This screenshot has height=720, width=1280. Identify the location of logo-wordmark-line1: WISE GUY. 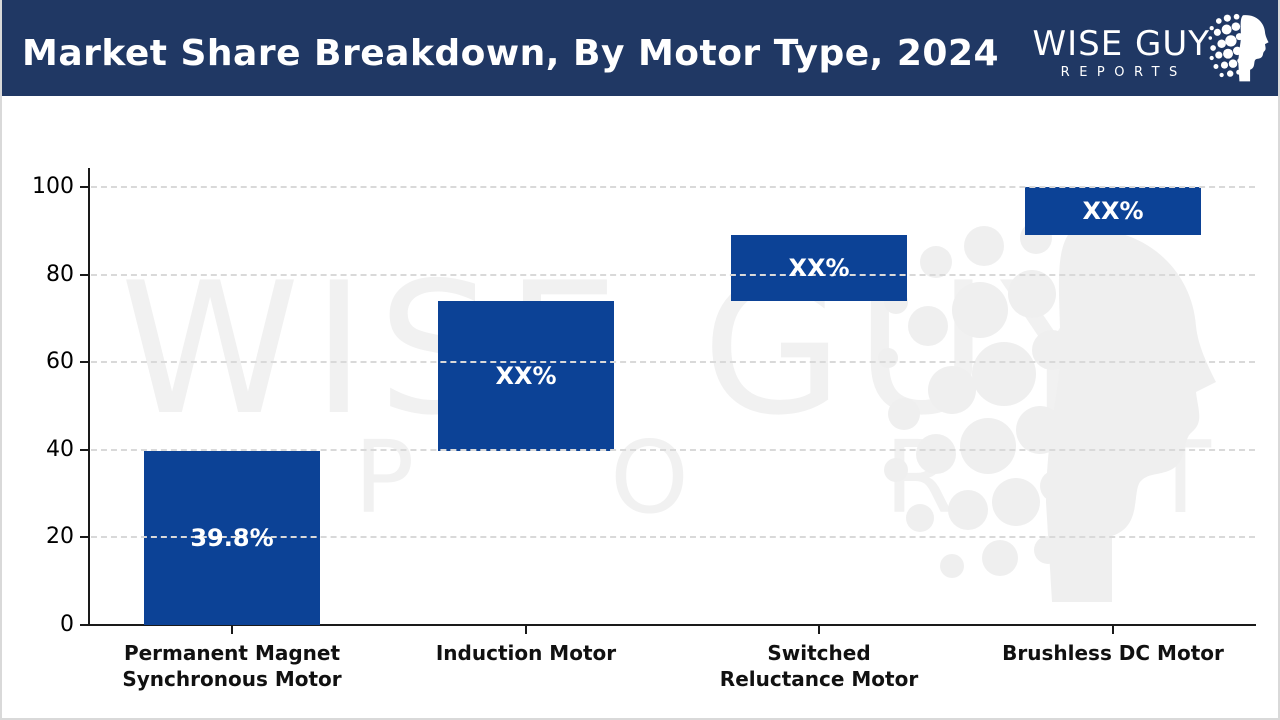
(1121, 44).